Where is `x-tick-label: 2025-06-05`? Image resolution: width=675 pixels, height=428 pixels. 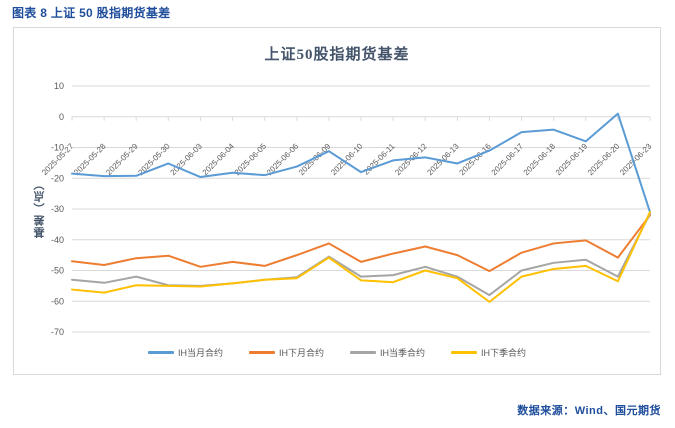 x-tick-label: 2025-06-05 is located at coordinates (251, 159).